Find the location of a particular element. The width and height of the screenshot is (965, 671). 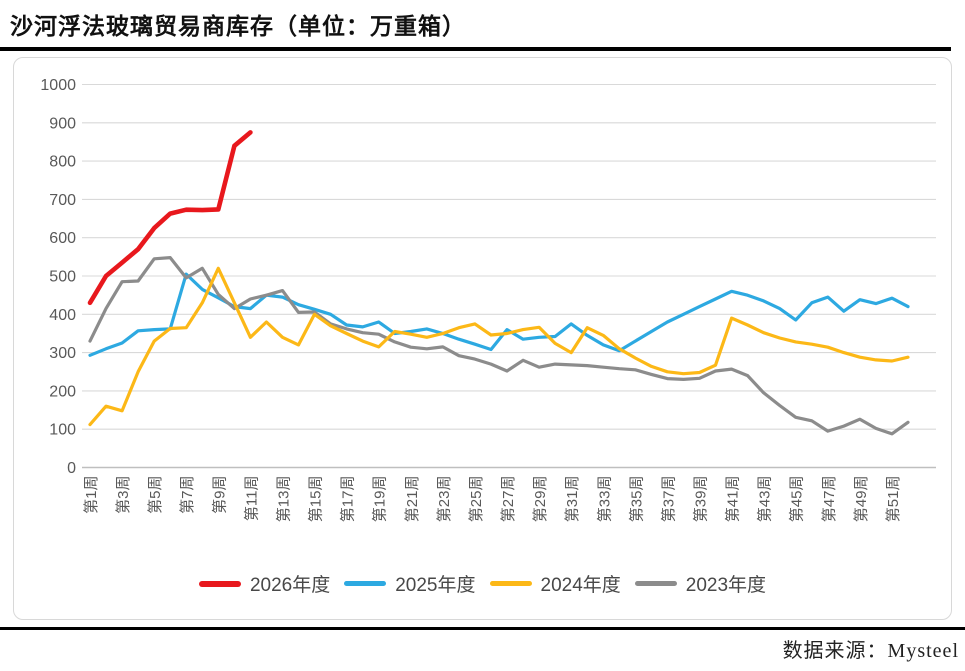

x-tick-label-第9周: 第9周 is located at coordinates (219, 495).